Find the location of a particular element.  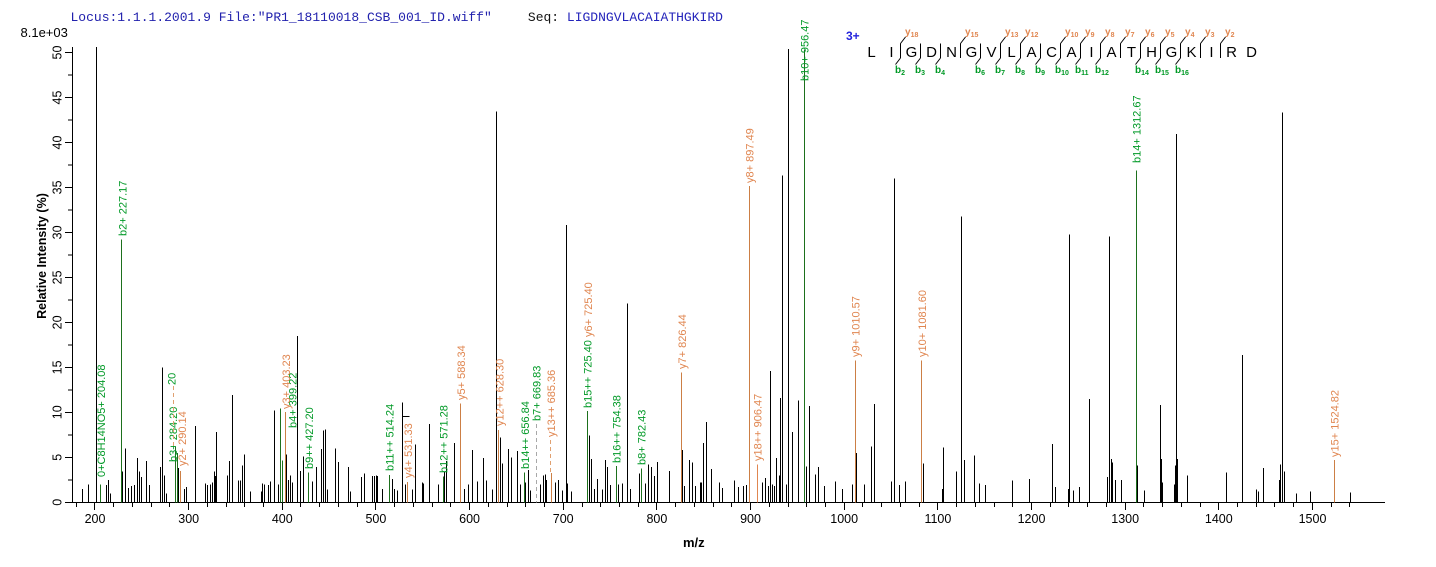

svg-text: b14++ 656.84 is located at coordinates (526, 435).